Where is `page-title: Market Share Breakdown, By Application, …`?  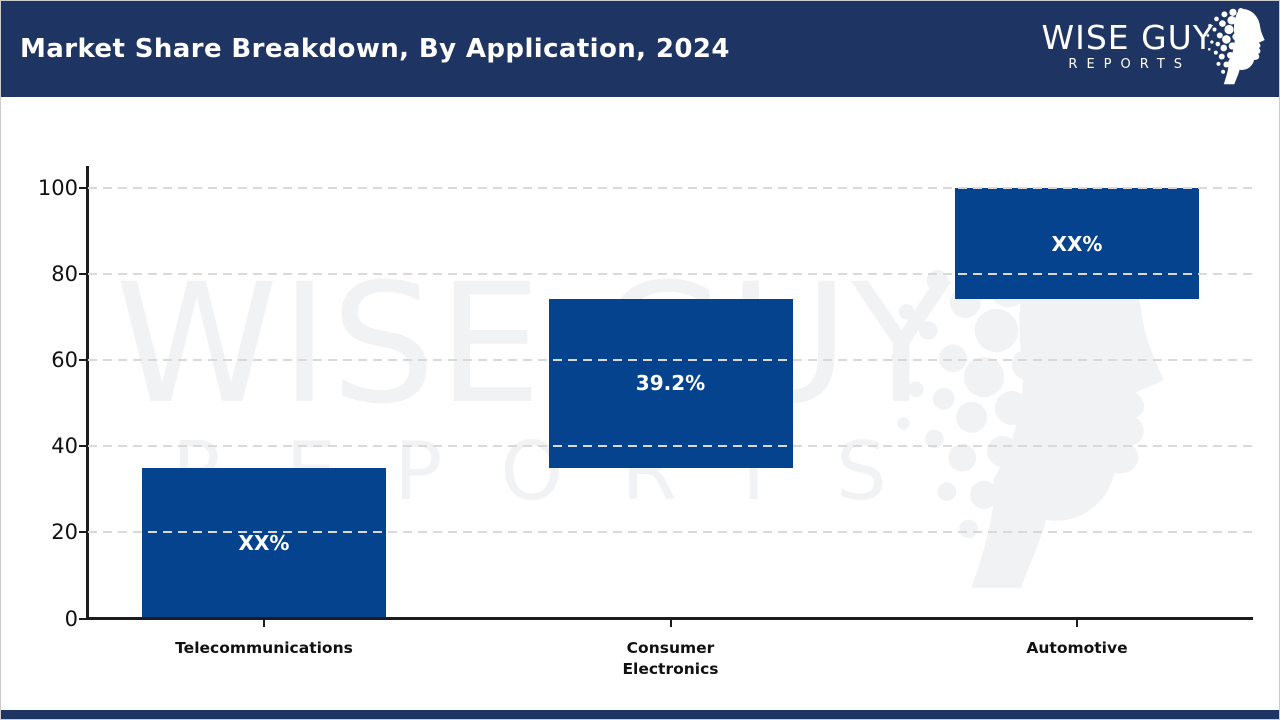
page-title: Market Share Breakdown, By Application, … is located at coordinates (375, 48).